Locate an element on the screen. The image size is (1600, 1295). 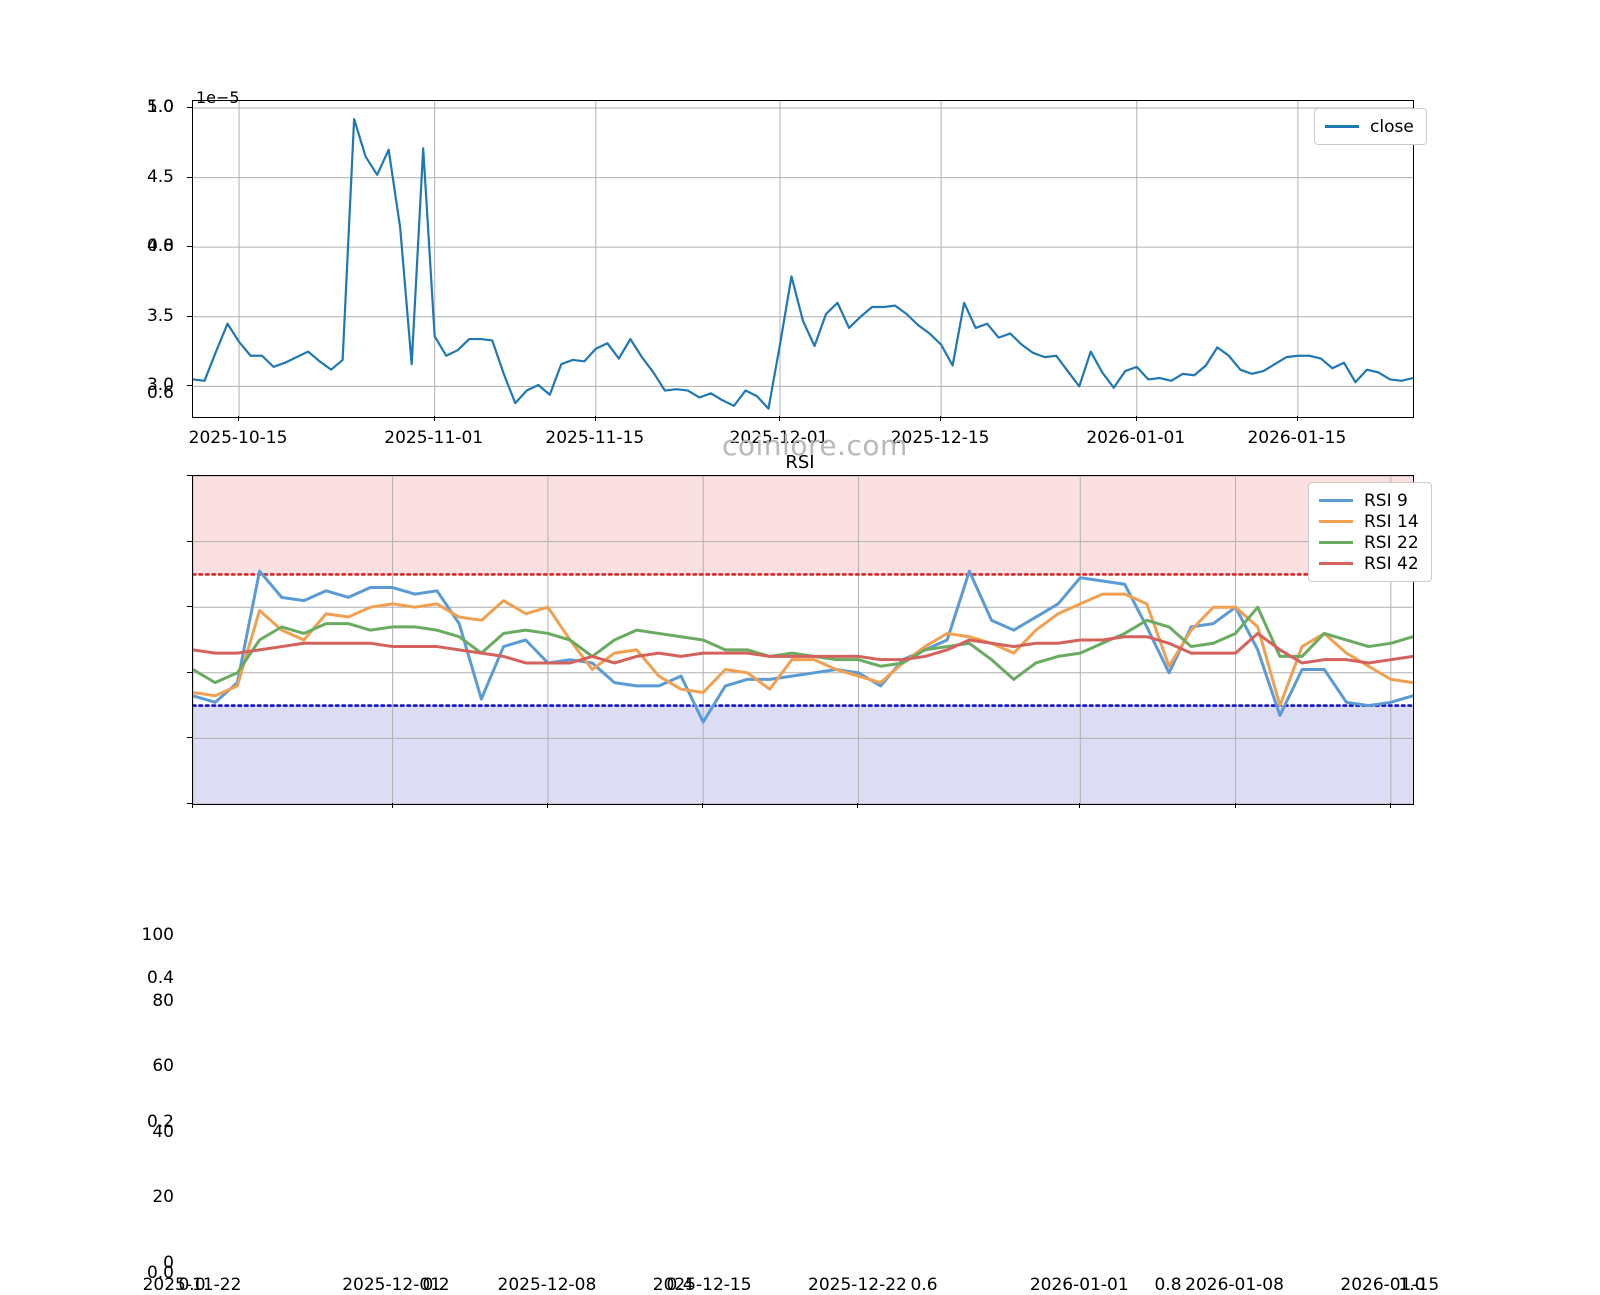
rsi-legend: RSI 9 RSI 14 RSI 22 RSI 42 is located at coordinates (1370, 532).